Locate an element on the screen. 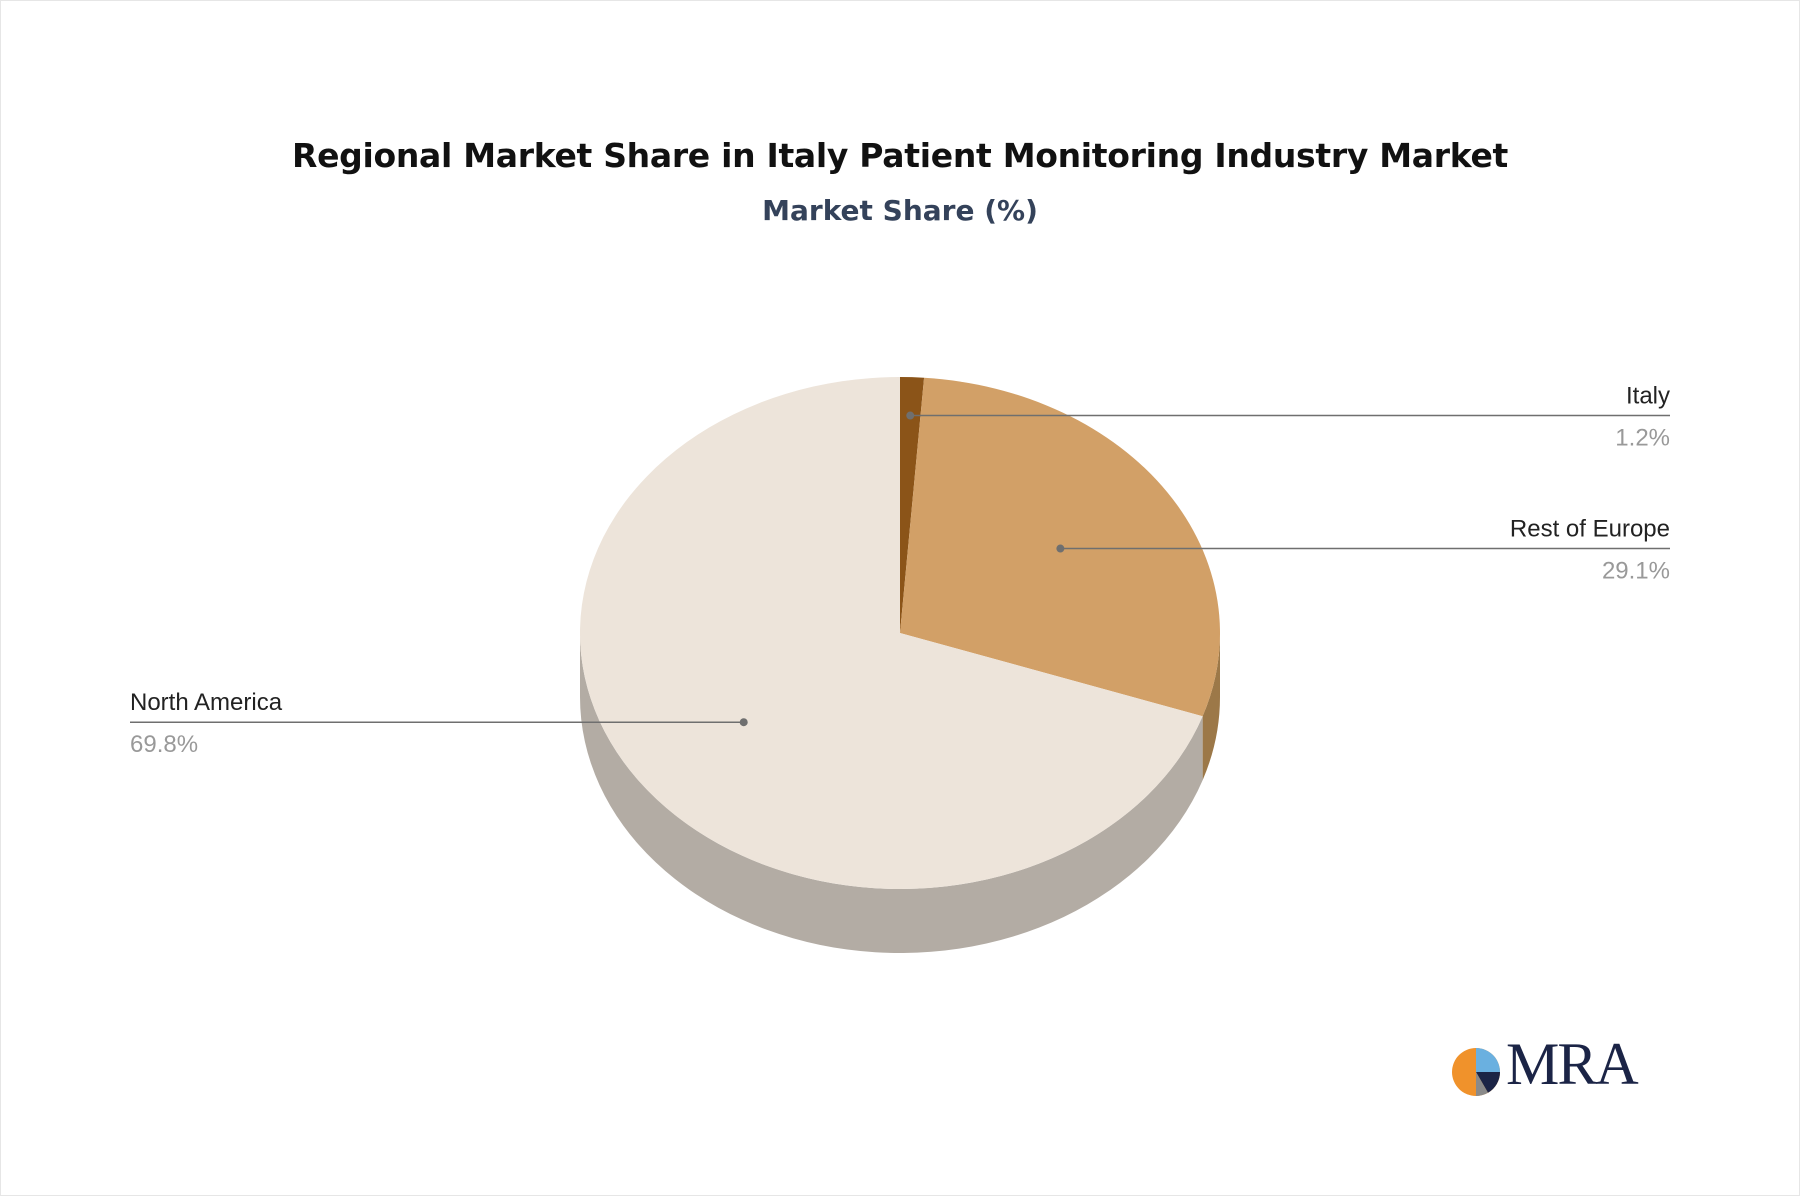 The height and width of the screenshot is (1196, 1800). label-value-north-america: 69.8% is located at coordinates (164, 744).